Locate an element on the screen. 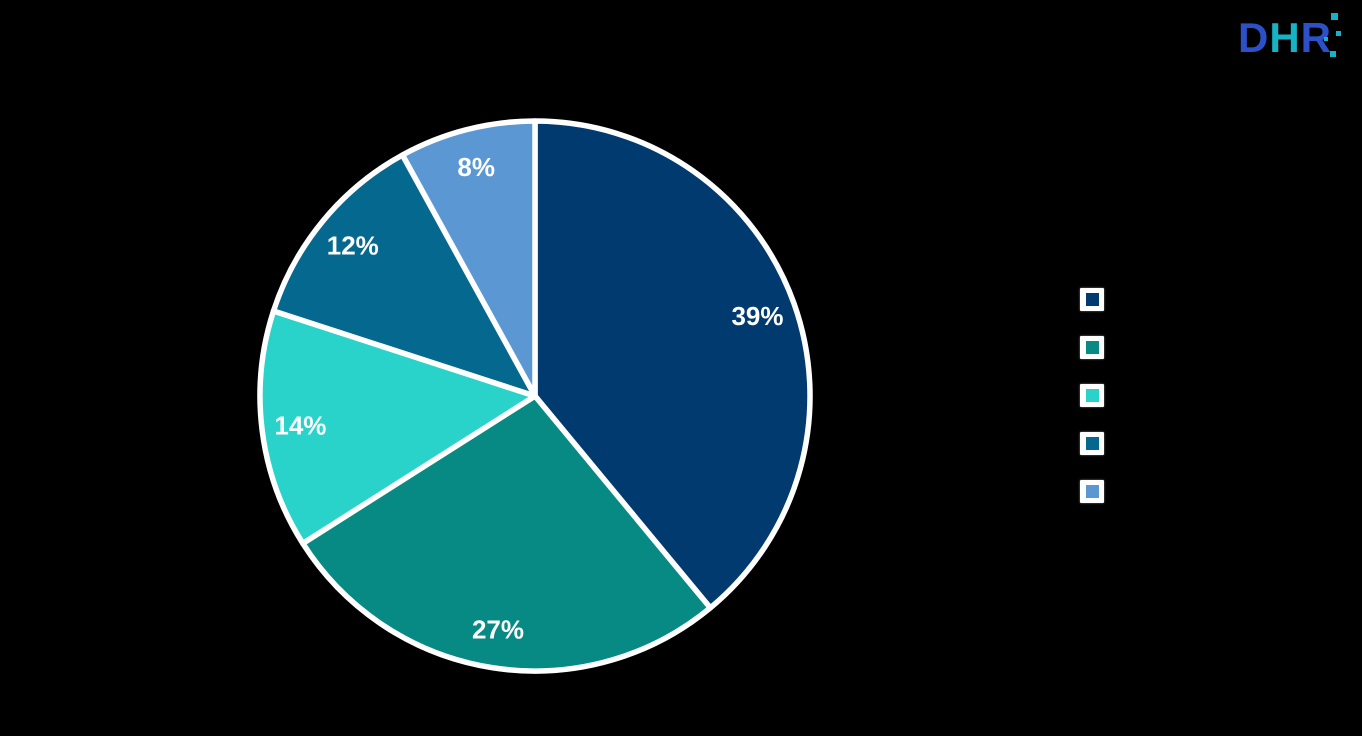 This screenshot has height=736, width=1362. logo-letter-h: H is located at coordinates (1285, 37).